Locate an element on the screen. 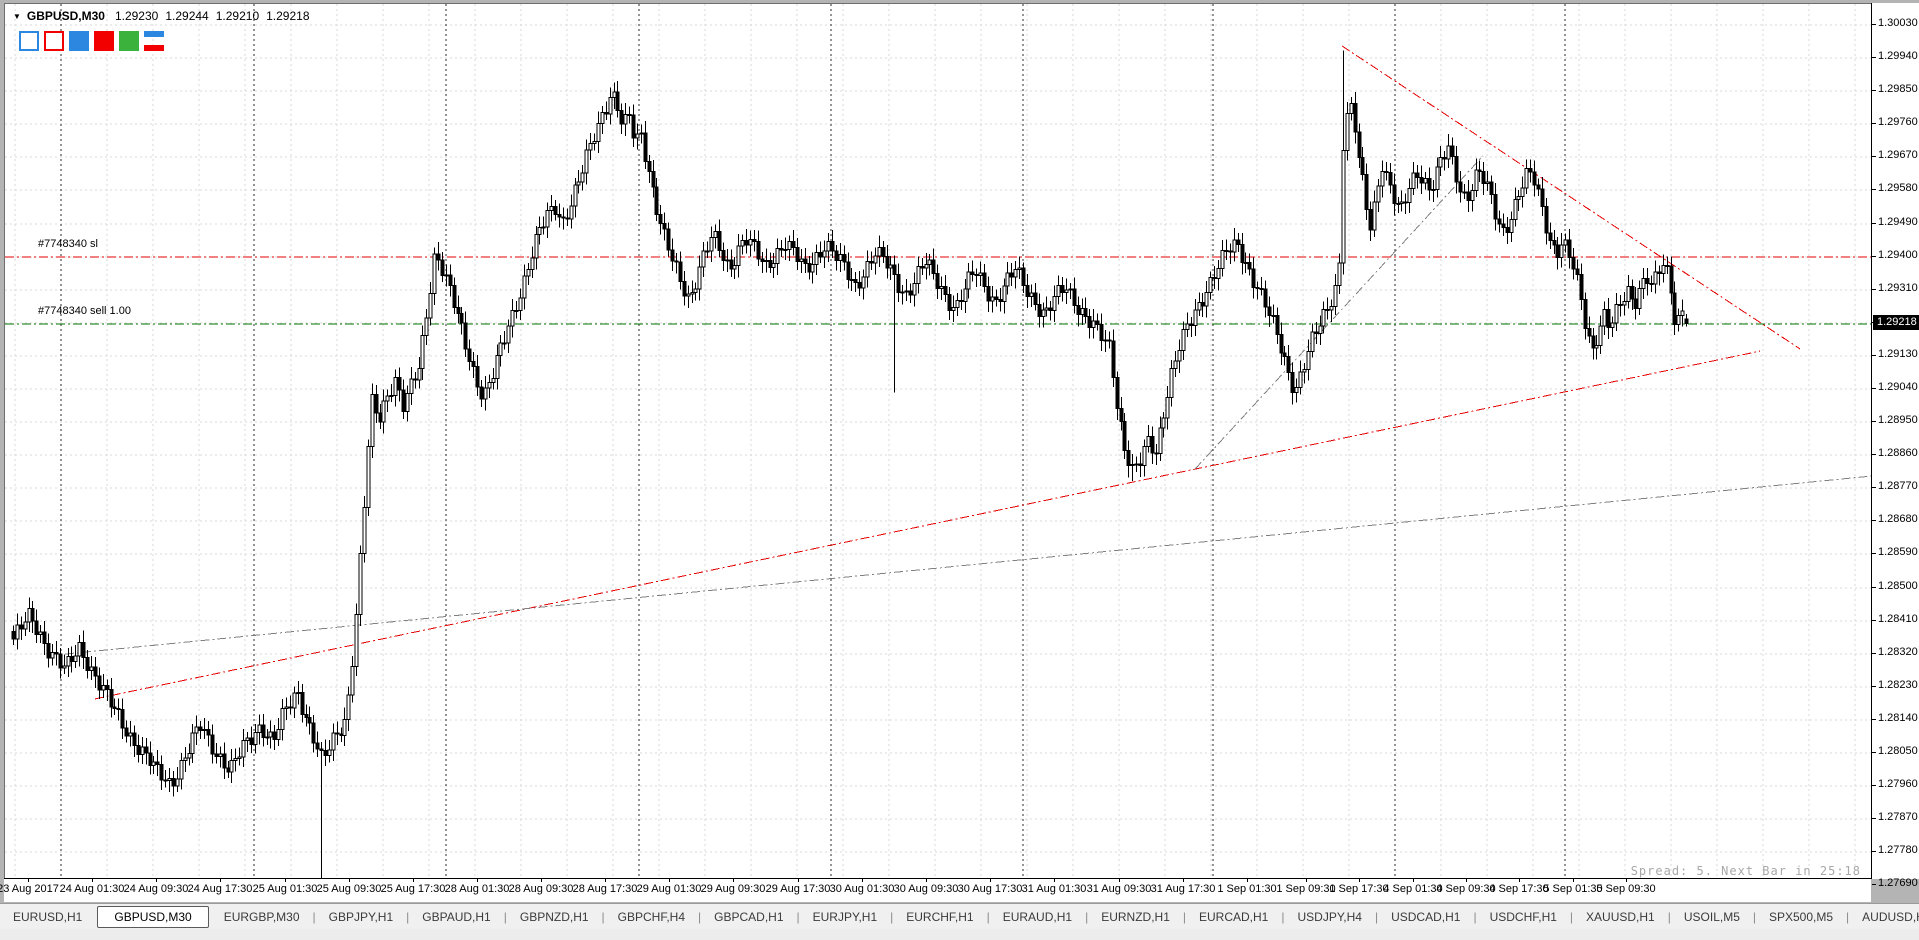 This screenshot has width=1919, height=940. tab-gbpnzd-h1: GBPNZD,H1 is located at coordinates (554, 916).